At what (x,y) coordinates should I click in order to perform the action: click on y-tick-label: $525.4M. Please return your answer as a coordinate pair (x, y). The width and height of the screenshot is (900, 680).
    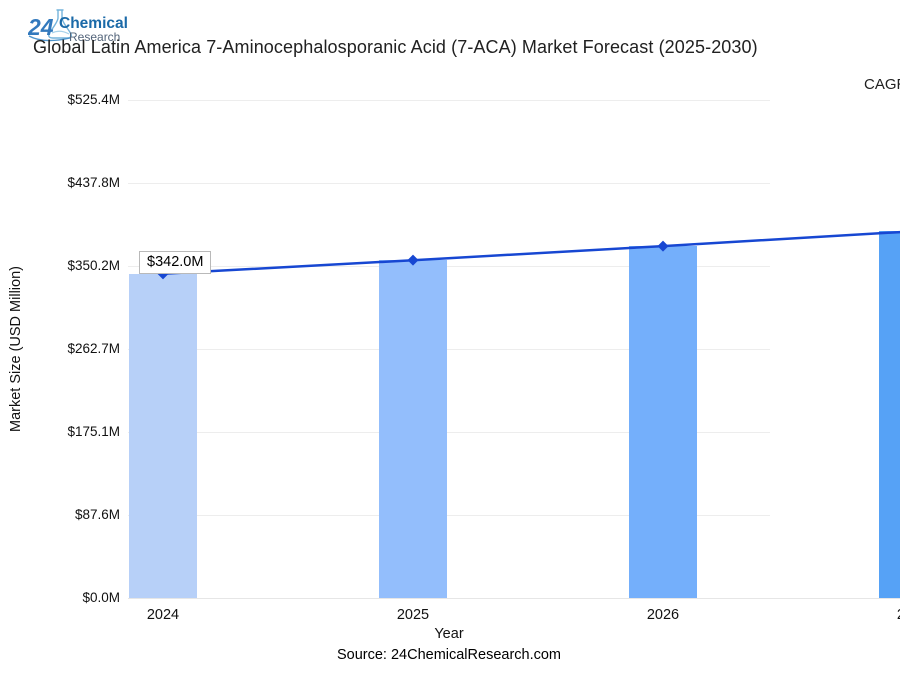
    Looking at the image, I should click on (93, 99).